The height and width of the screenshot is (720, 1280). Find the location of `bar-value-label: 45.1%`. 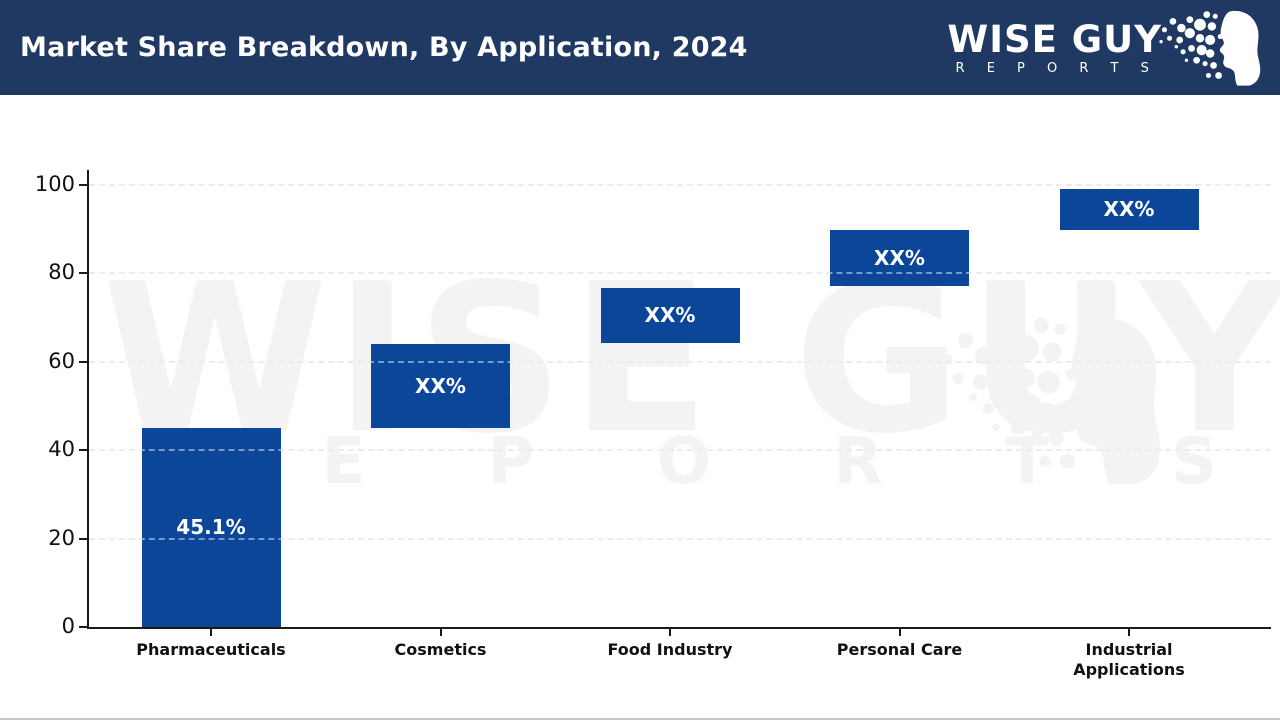

bar-value-label: 45.1% is located at coordinates (211, 527).